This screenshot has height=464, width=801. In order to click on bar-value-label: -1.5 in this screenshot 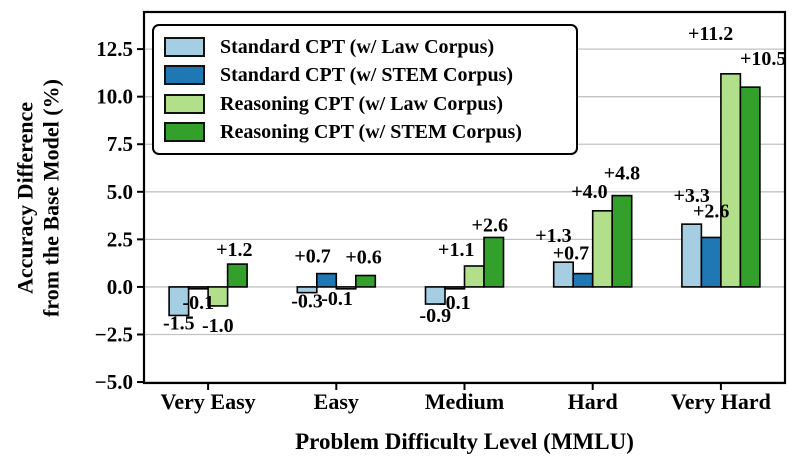, I will do `click(179, 323)`.